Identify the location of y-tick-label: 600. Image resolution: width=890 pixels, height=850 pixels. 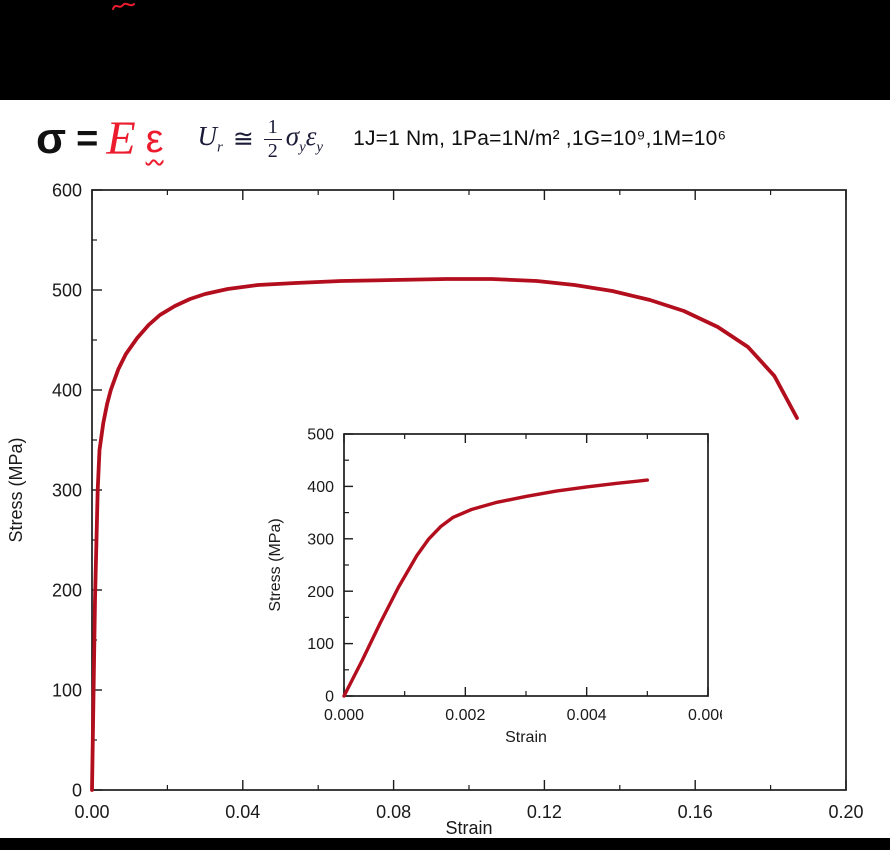
(67, 190).